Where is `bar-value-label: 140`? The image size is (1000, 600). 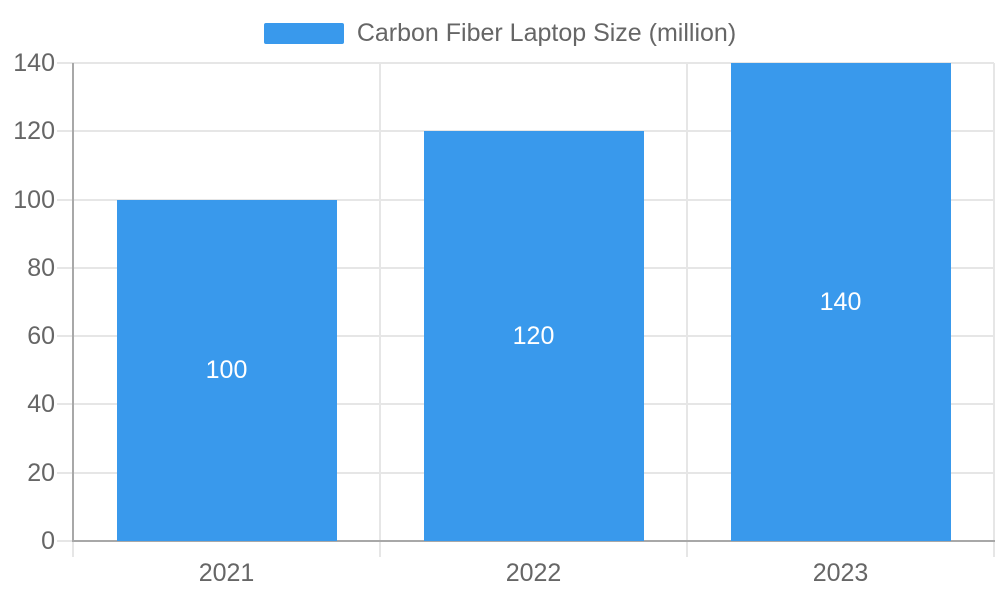
bar-value-label: 140 is located at coordinates (840, 302).